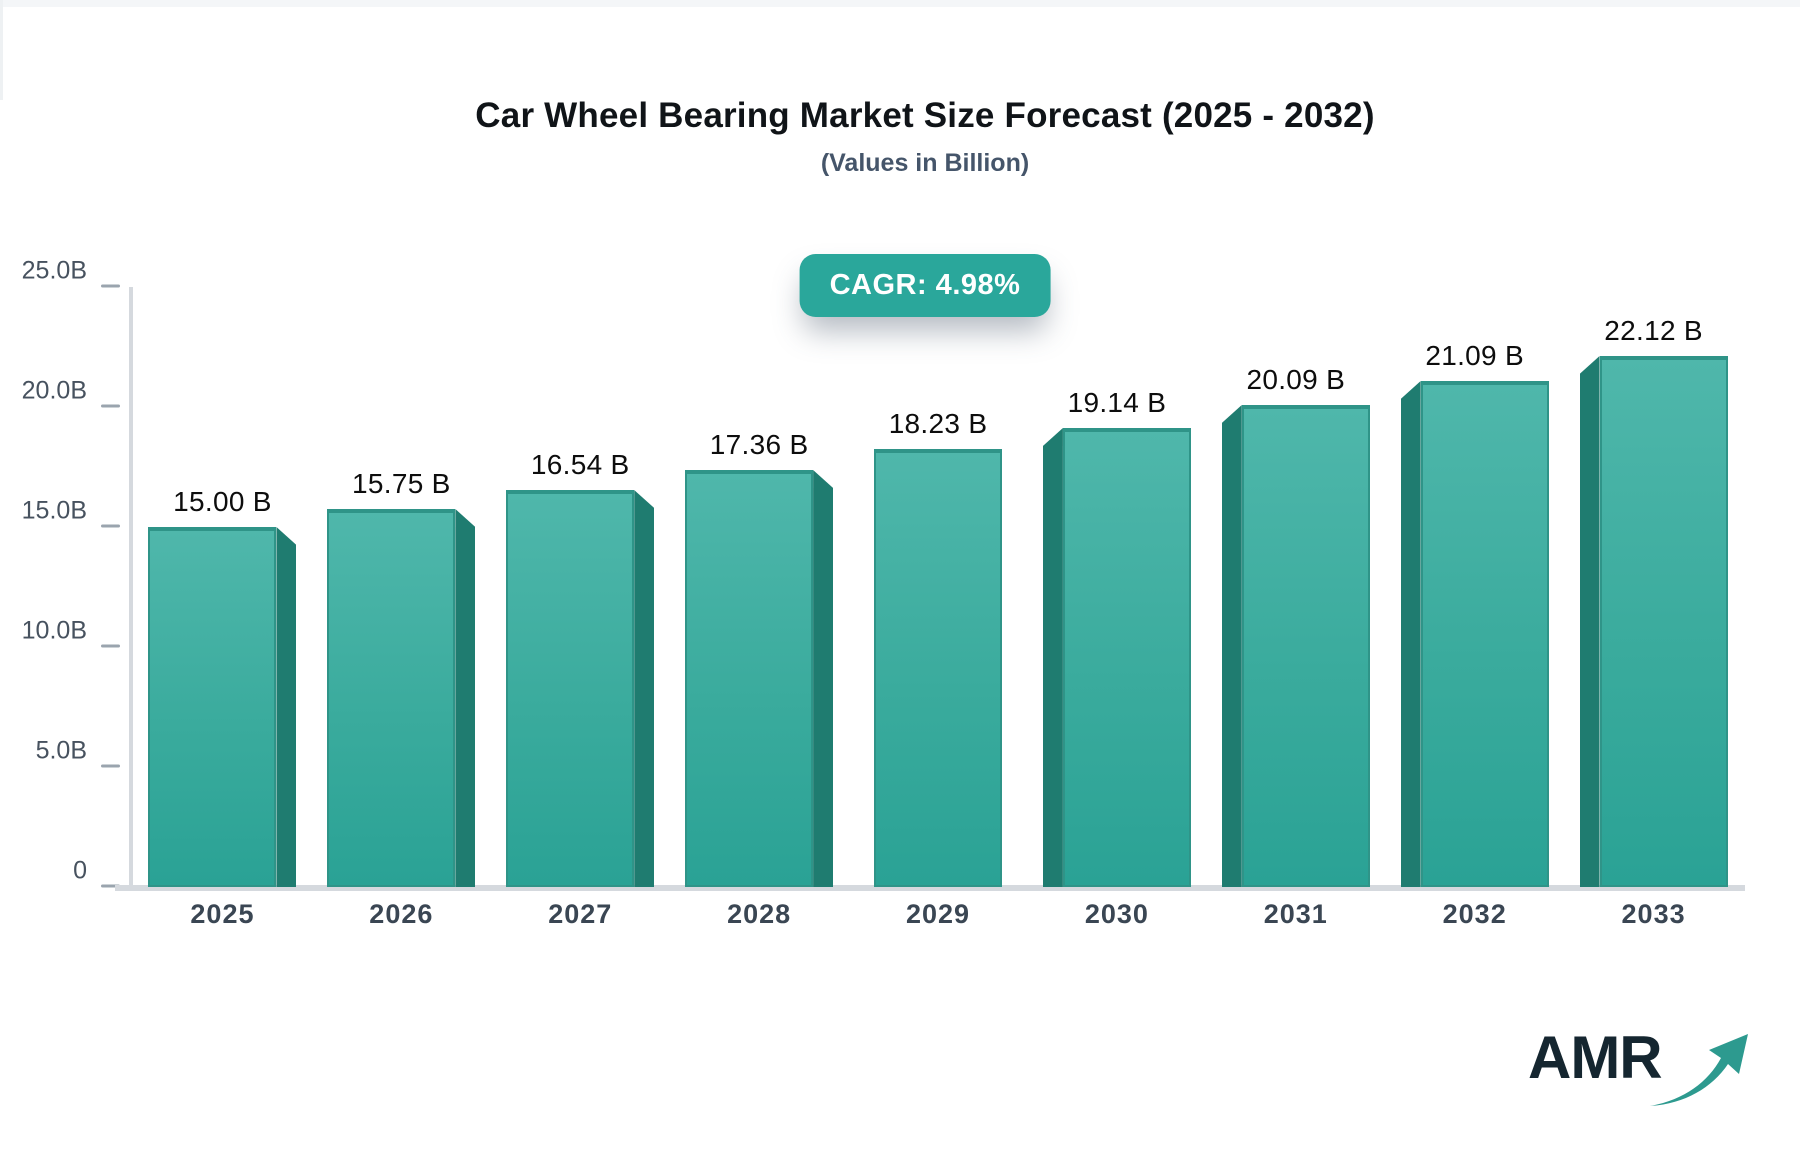  I want to click on y-tick-label: 25.0B, so click(54, 270).